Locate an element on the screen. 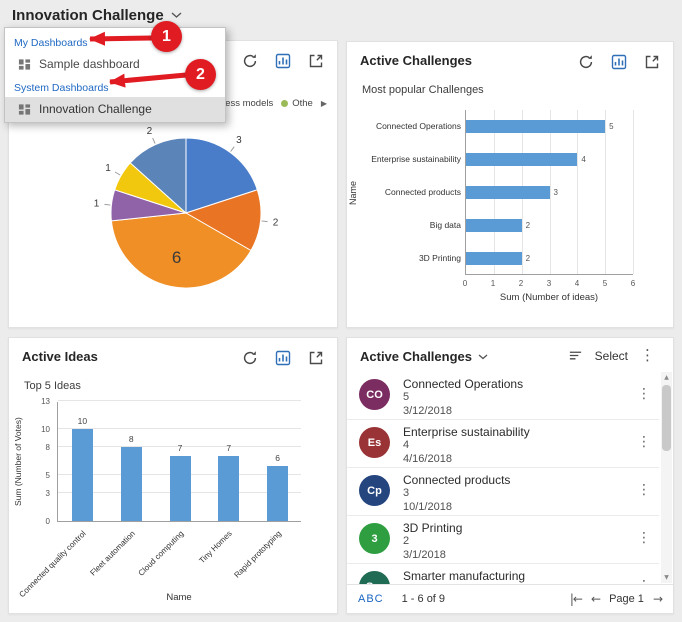 The width and height of the screenshot is (682, 622). x-tick-label: 0 is located at coordinates (465, 283).